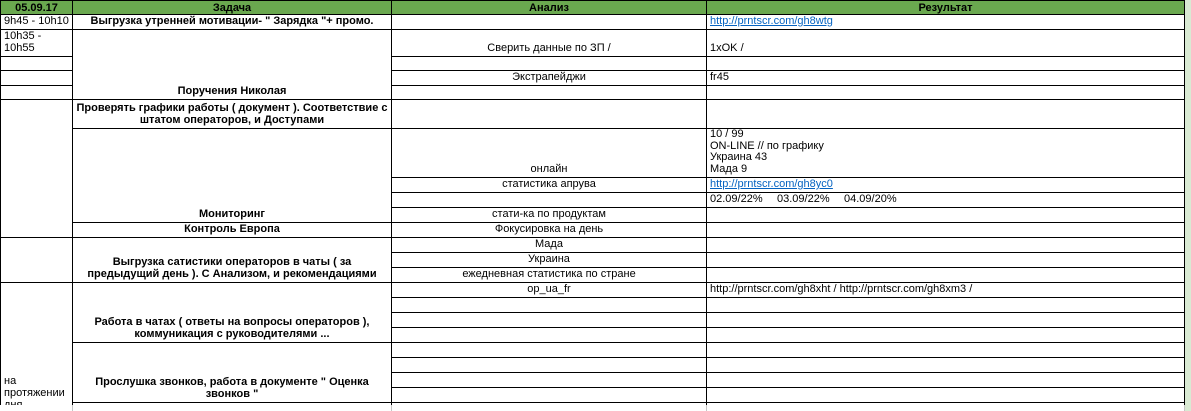  Describe the element at coordinates (549, 230) in the screenshot. I see `analysis-day-focus-cell: Фокусировка на день` at that location.